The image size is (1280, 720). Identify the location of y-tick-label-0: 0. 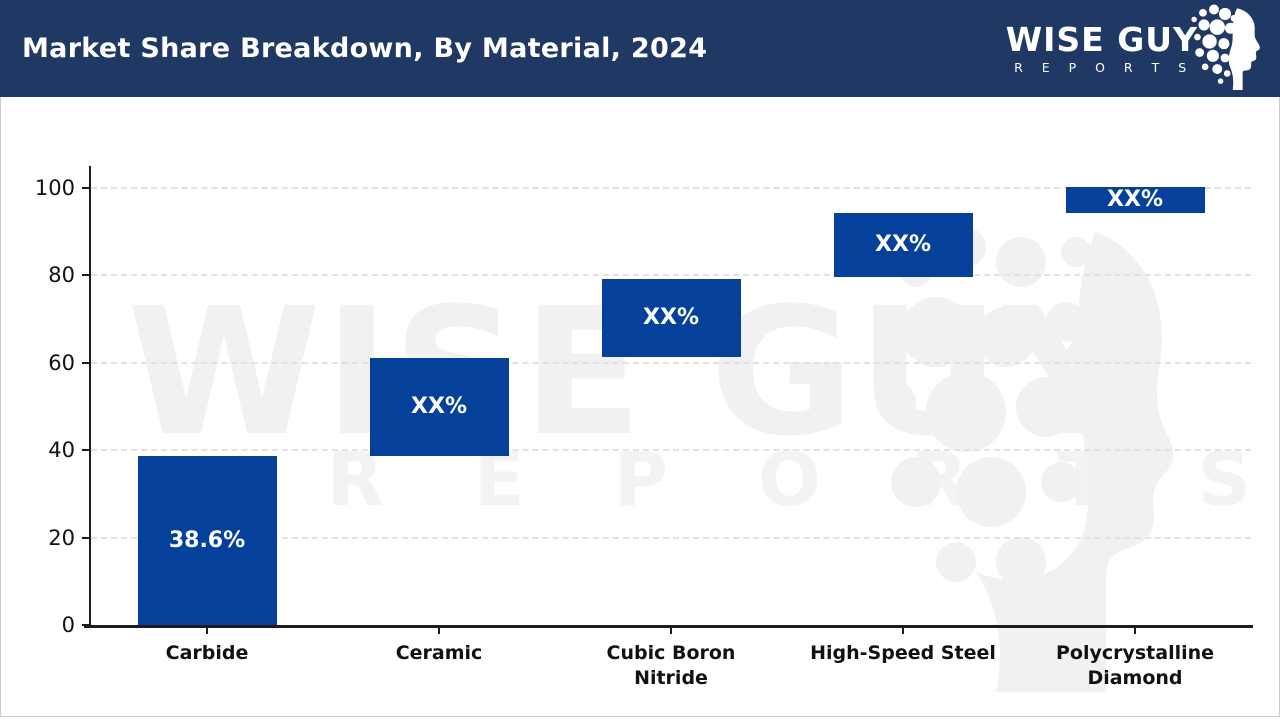
(68, 625).